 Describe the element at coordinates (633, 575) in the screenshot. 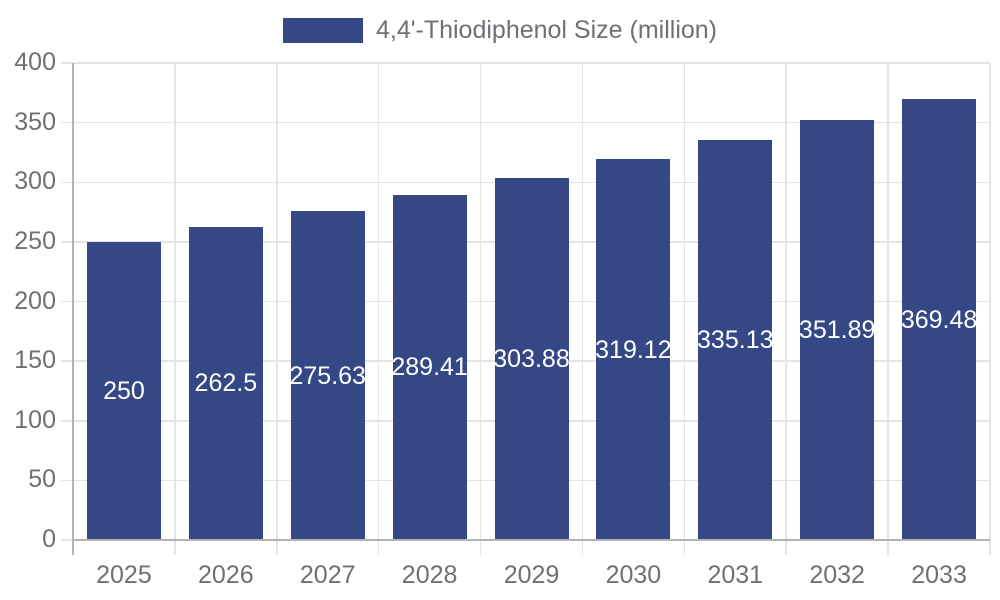

I see `x-axis-tick-label: 2030` at that location.